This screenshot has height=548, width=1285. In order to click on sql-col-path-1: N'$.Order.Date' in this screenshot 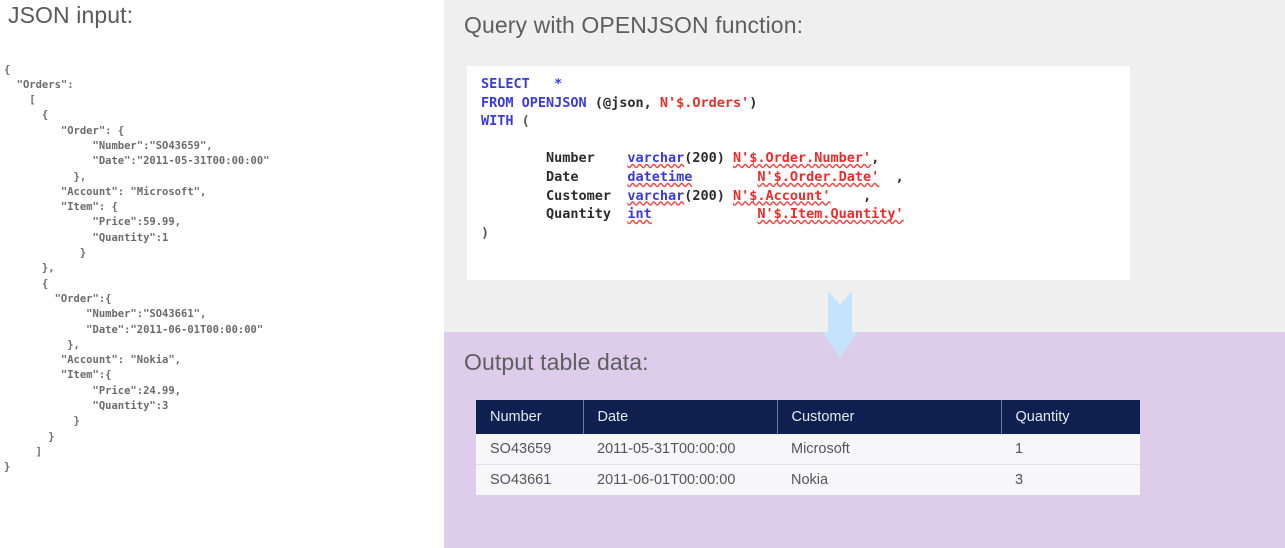, I will do `click(818, 176)`.